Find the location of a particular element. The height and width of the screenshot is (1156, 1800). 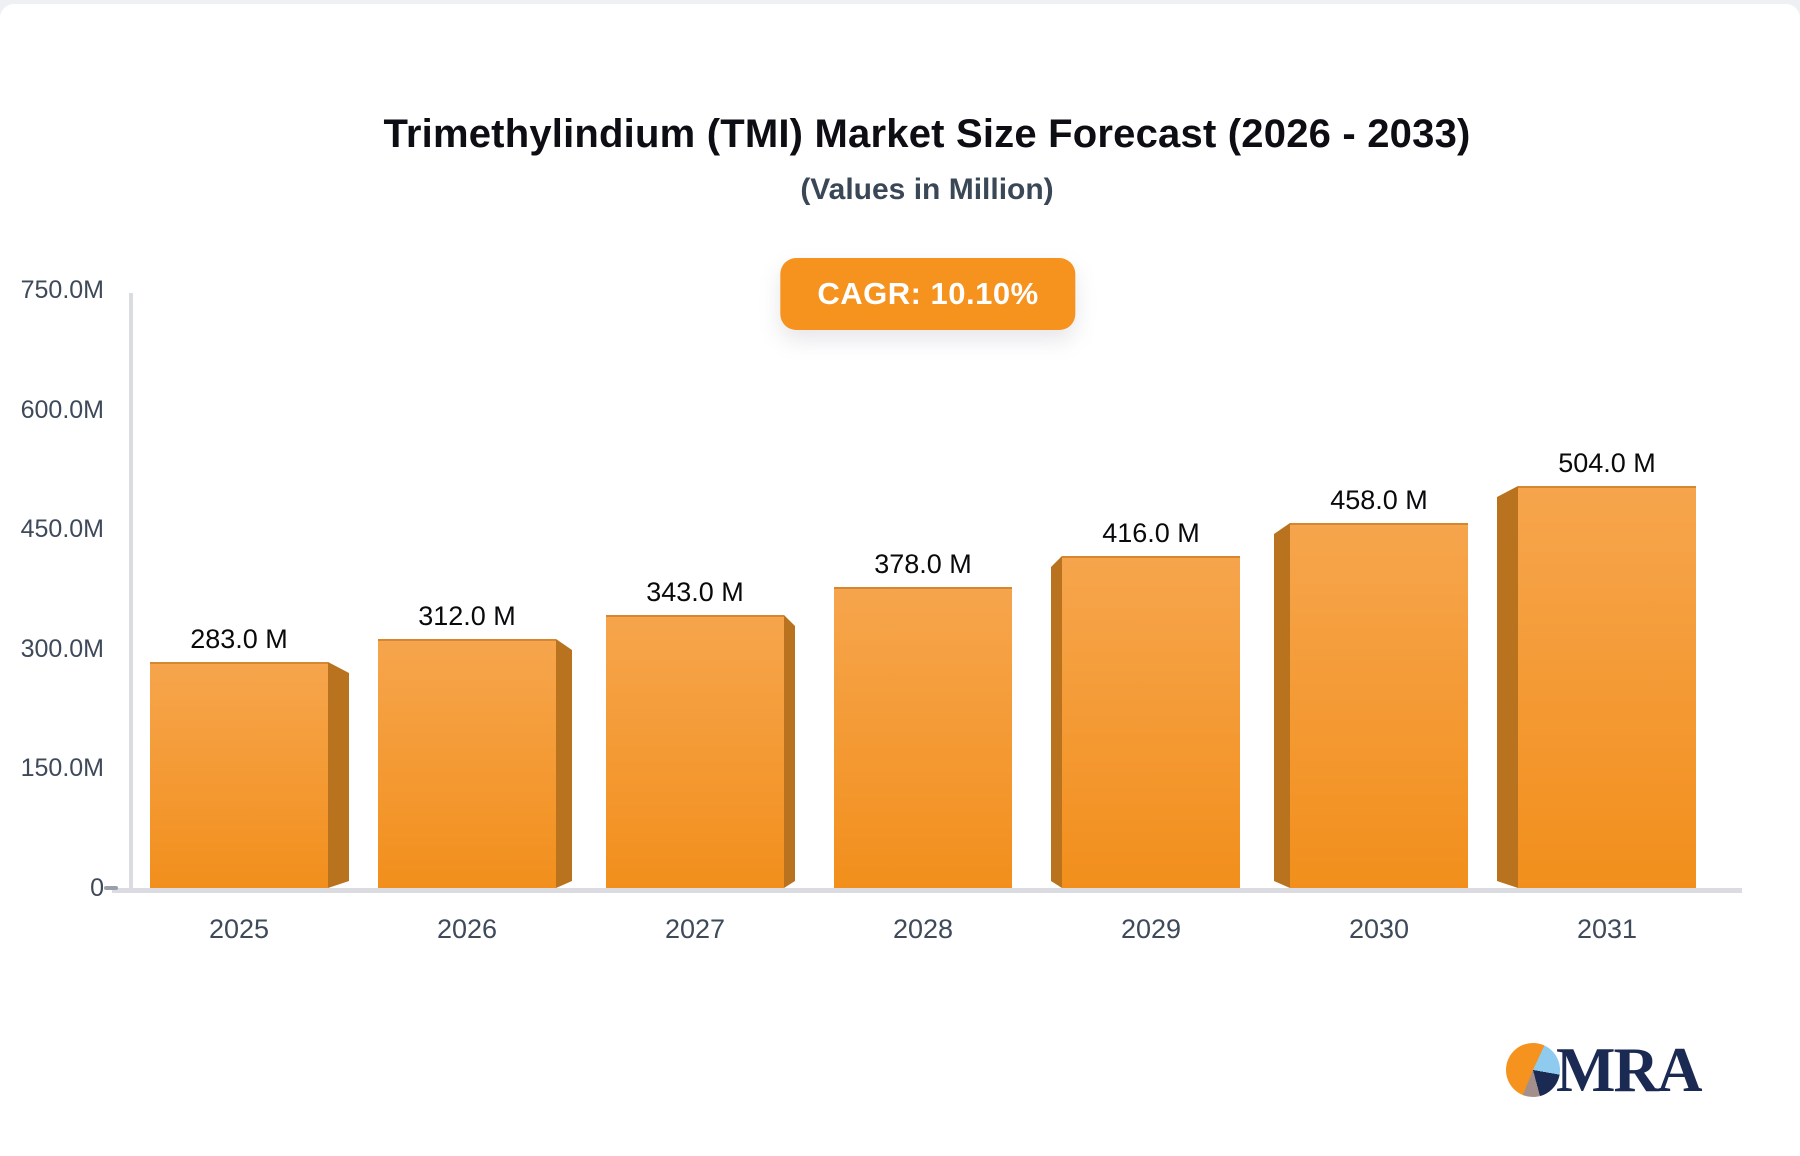

bar-2031 is located at coordinates (1596, 687).